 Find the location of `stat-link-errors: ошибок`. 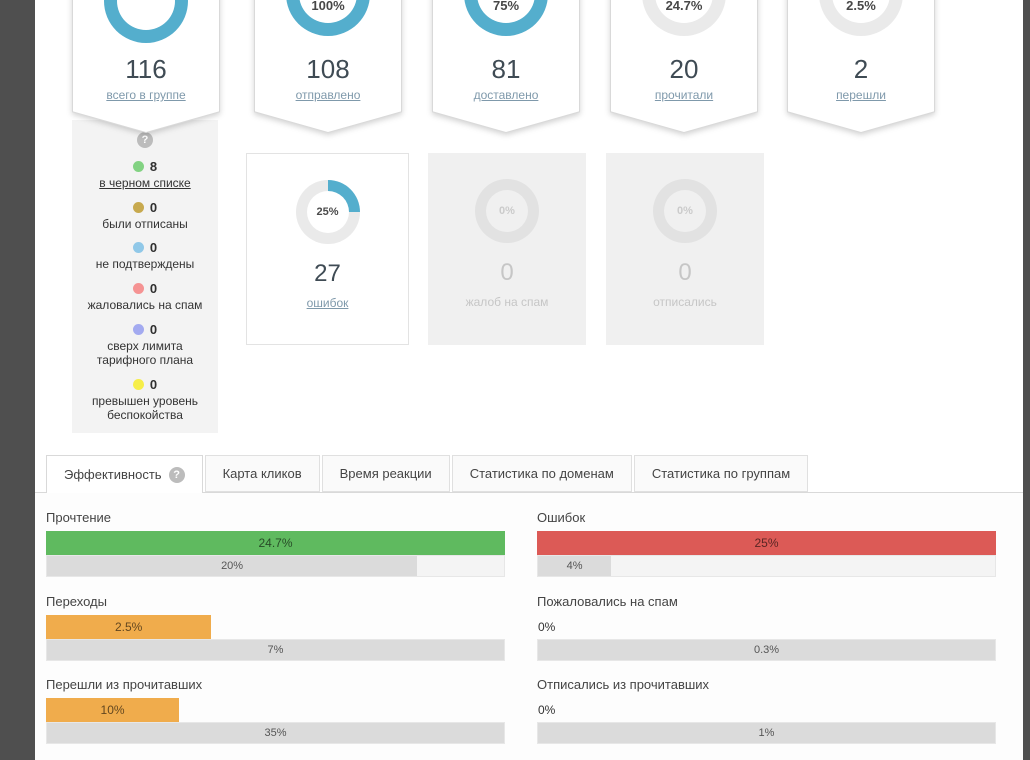

stat-link-errors: ошибок is located at coordinates (327, 303).